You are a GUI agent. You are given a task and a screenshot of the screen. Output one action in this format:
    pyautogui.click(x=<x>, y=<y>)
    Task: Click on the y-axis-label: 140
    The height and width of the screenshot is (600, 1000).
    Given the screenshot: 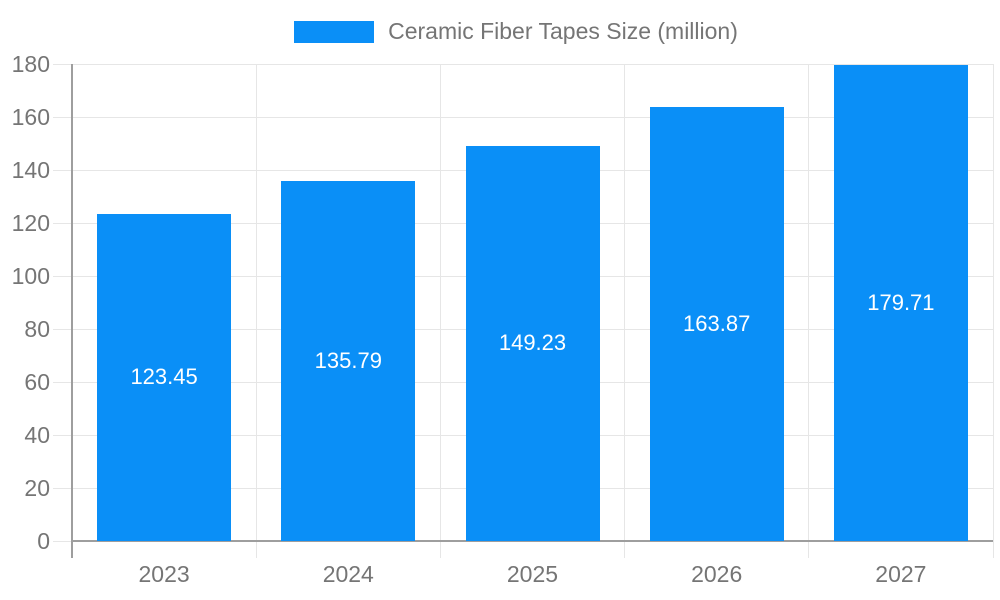 What is the action you would take?
    pyautogui.click(x=30, y=170)
    